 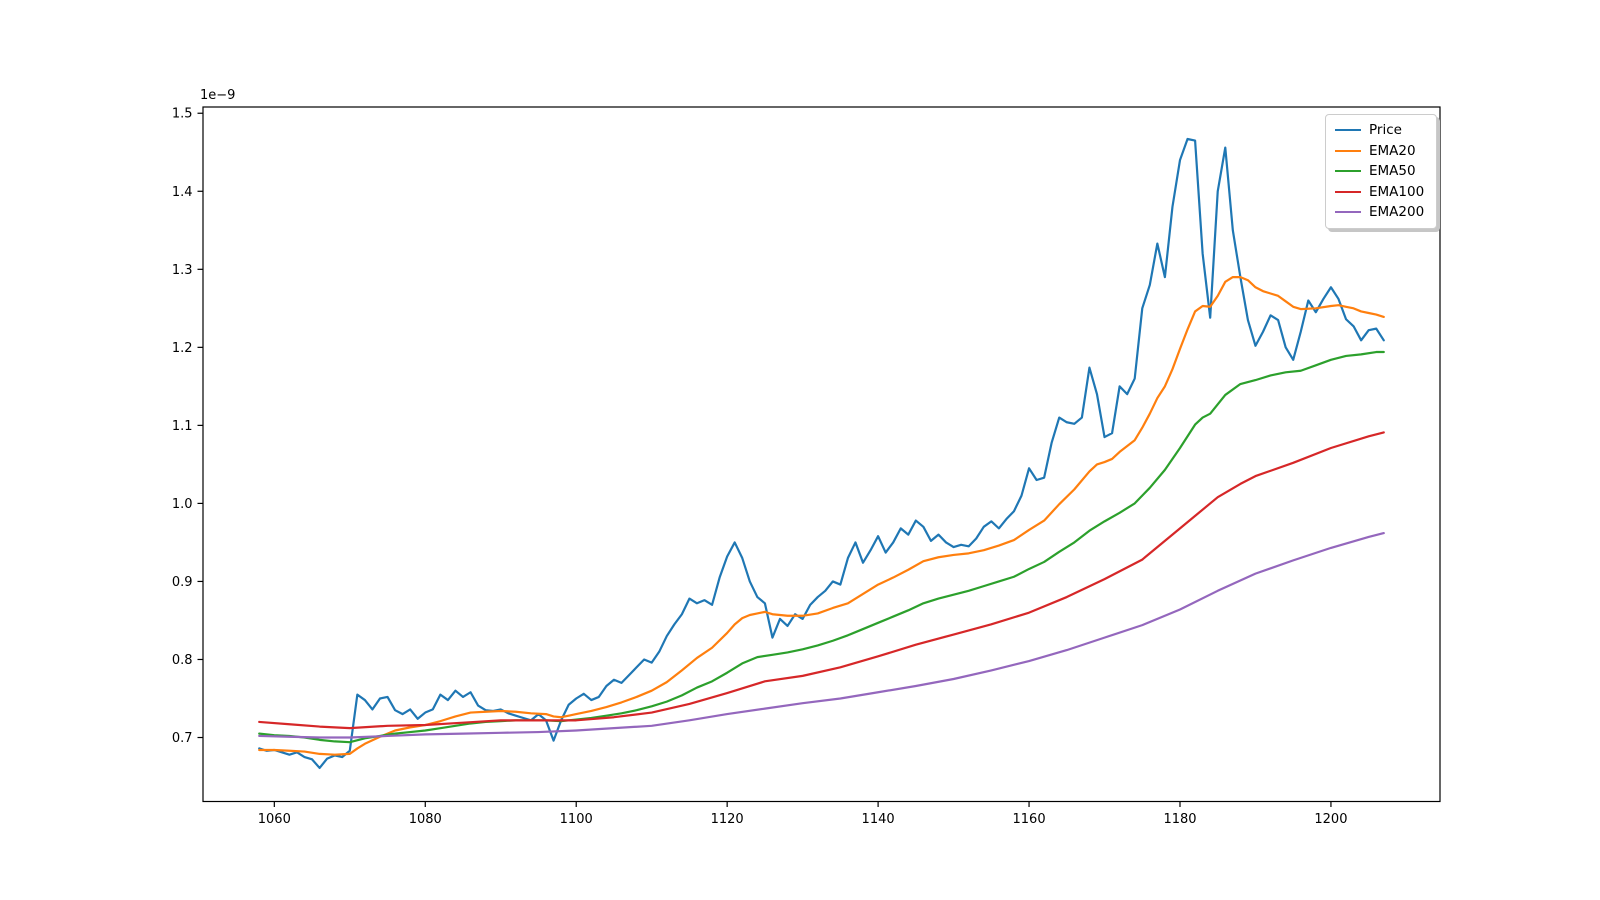 What do you see at coordinates (182, 426) in the screenshot?
I see `y-tick-label: 1.1` at bounding box center [182, 426].